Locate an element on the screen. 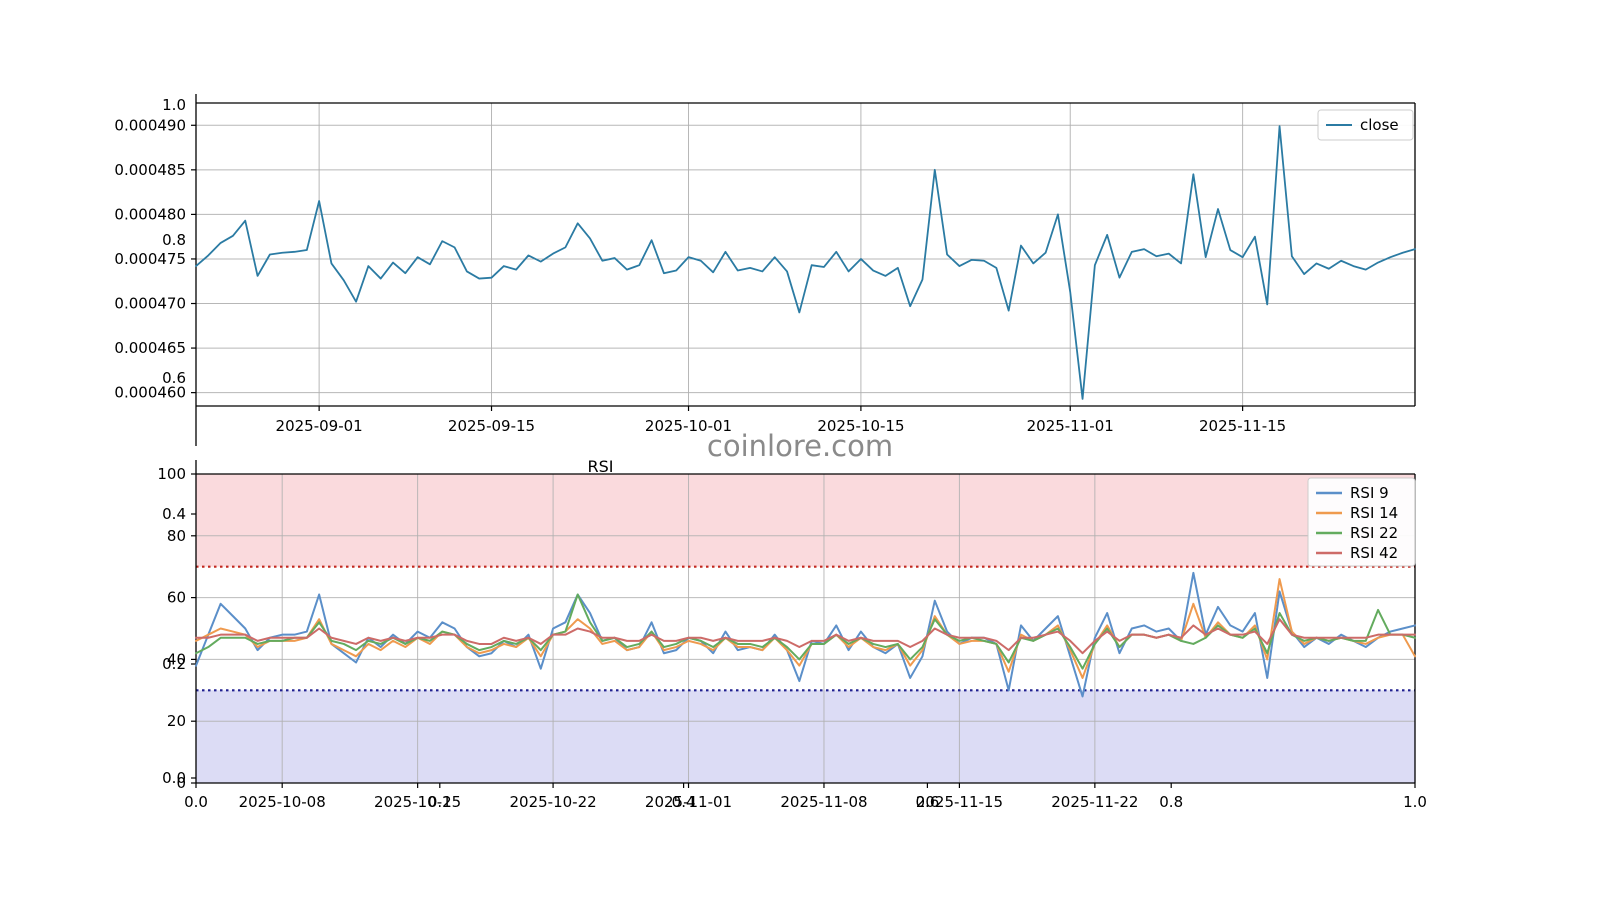 The width and height of the screenshot is (1600, 900). rsi-legend-box is located at coordinates (1361, 522).